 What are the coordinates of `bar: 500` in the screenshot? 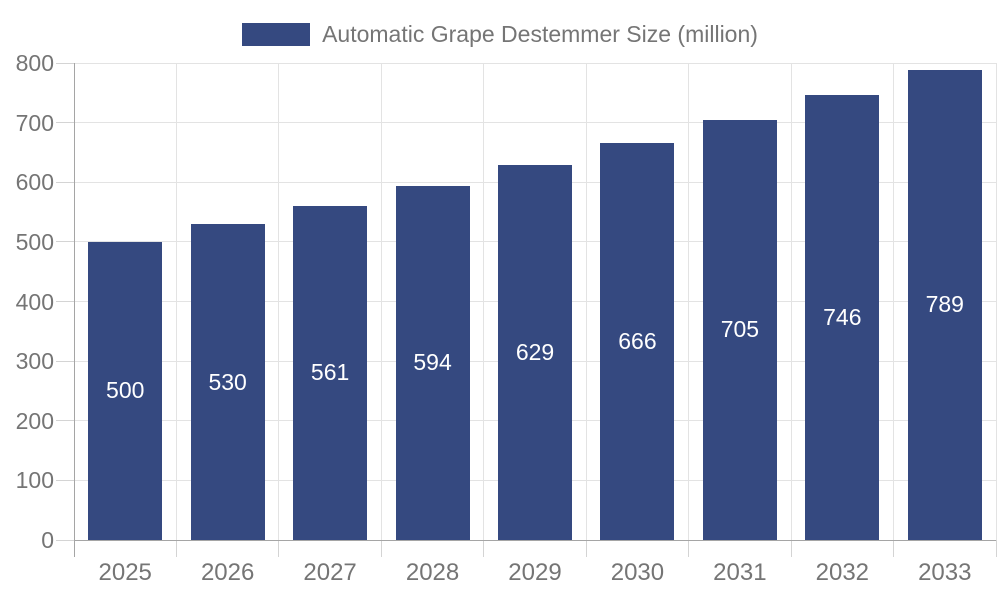 It's located at (125, 390).